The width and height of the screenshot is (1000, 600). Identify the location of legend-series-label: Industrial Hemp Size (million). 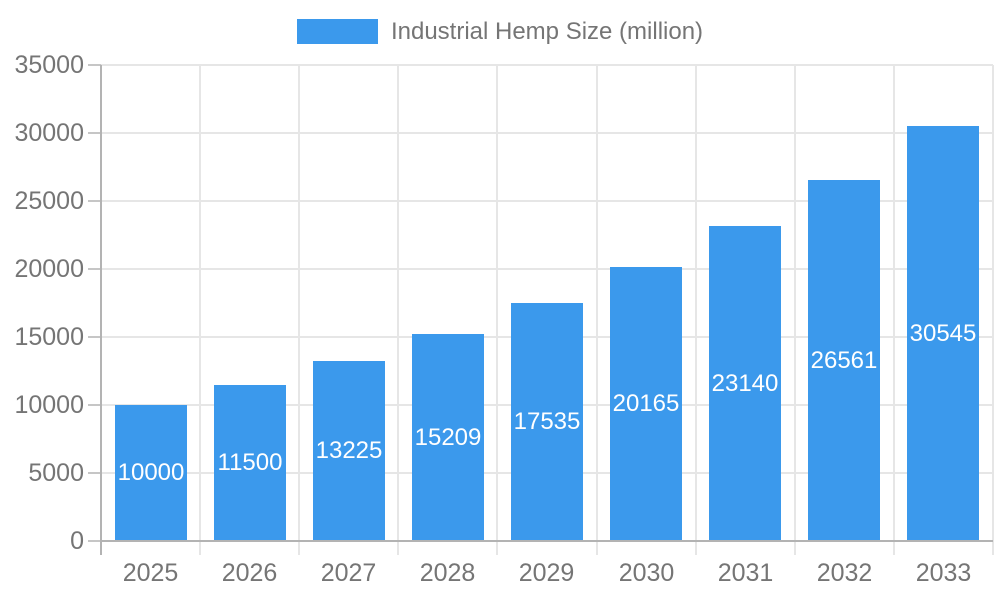
(547, 31).